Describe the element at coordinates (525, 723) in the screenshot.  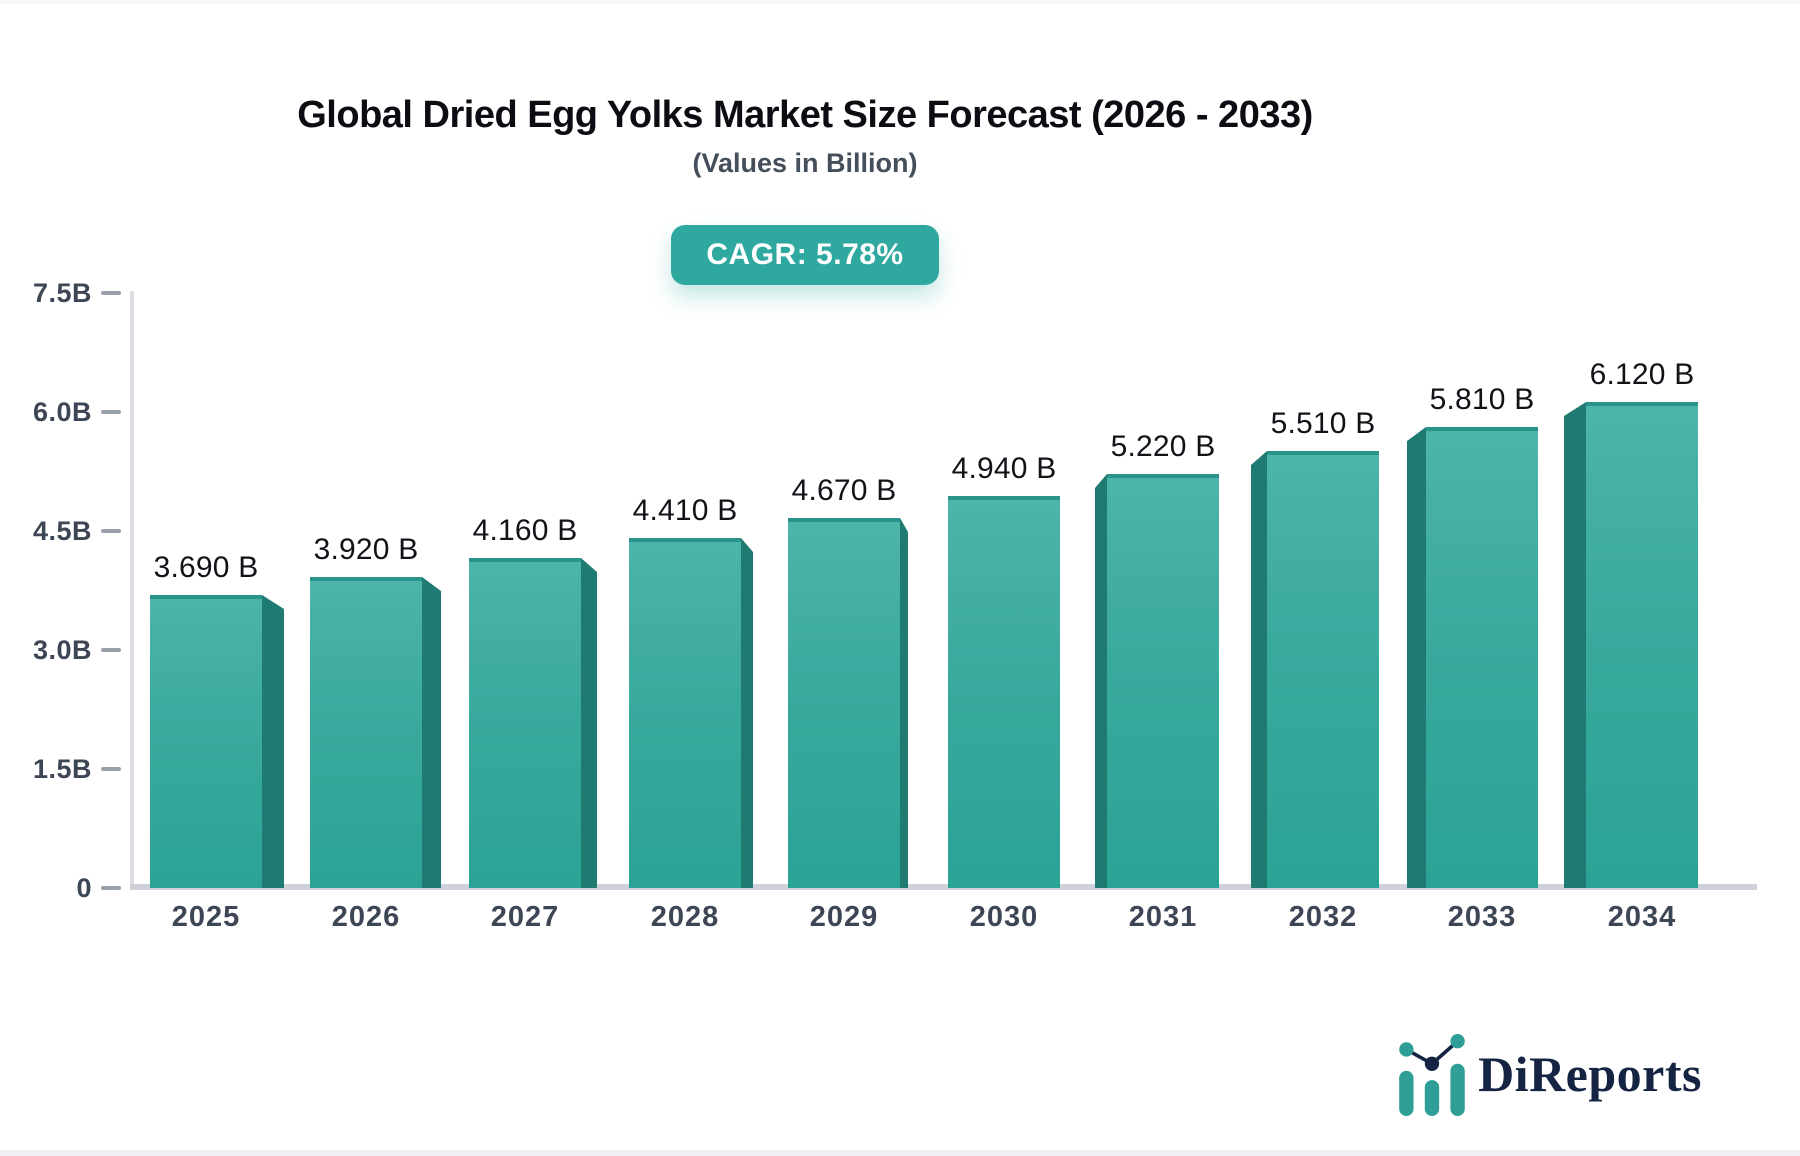
I see `bar-2027` at that location.